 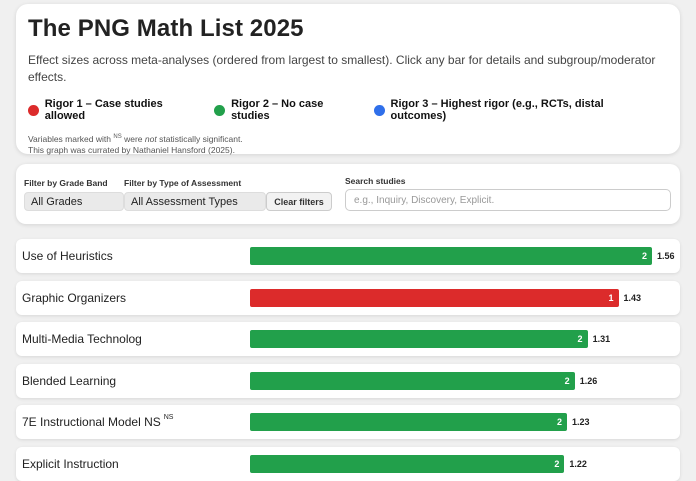 What do you see at coordinates (375, 181) in the screenshot?
I see `search-label: Search studies` at bounding box center [375, 181].